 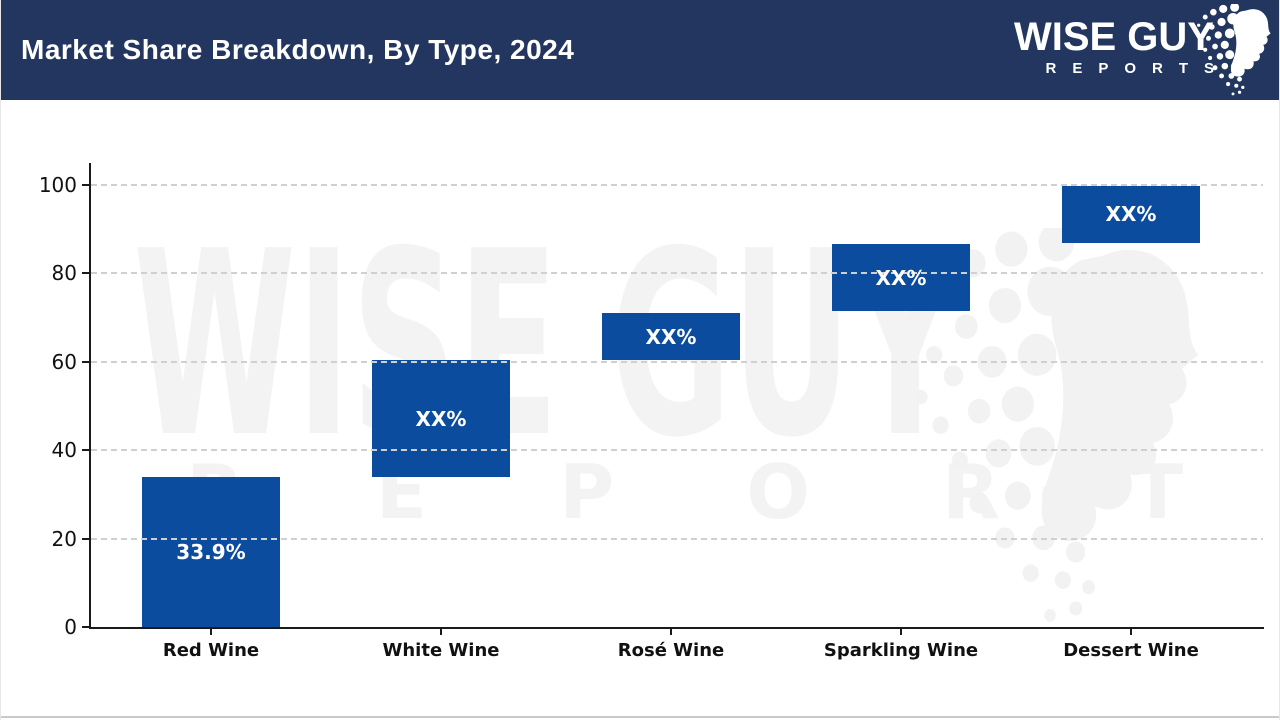 I want to click on brand-subtitle: REPORTS, so click(x=1137, y=68).